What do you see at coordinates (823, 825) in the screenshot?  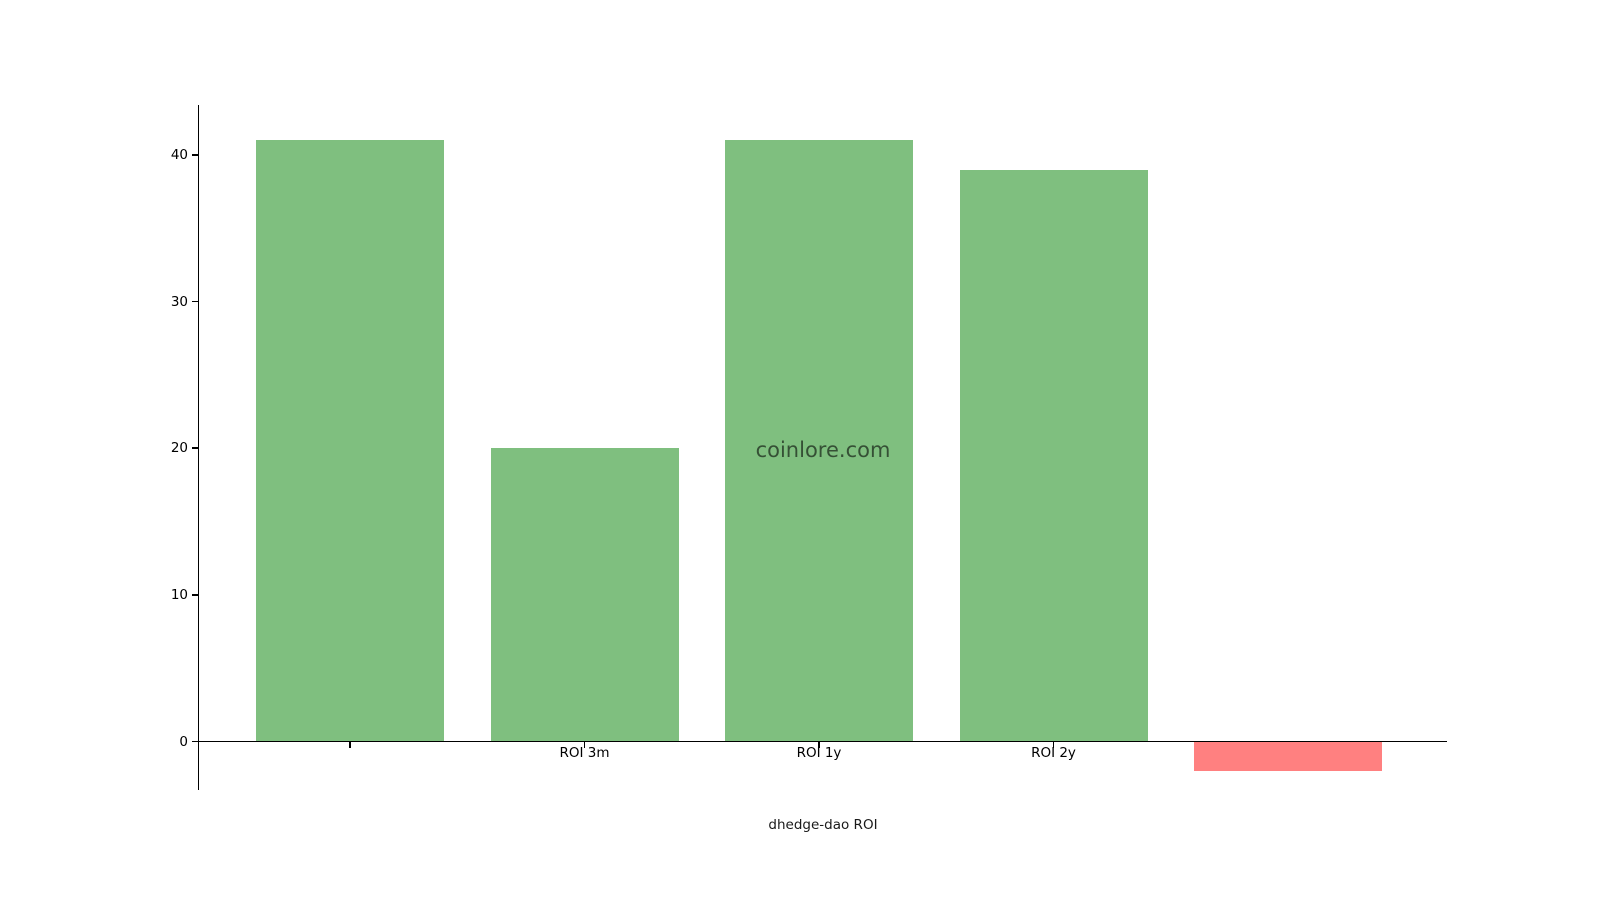 I see `chart-title: dhedge-dao ROI` at bounding box center [823, 825].